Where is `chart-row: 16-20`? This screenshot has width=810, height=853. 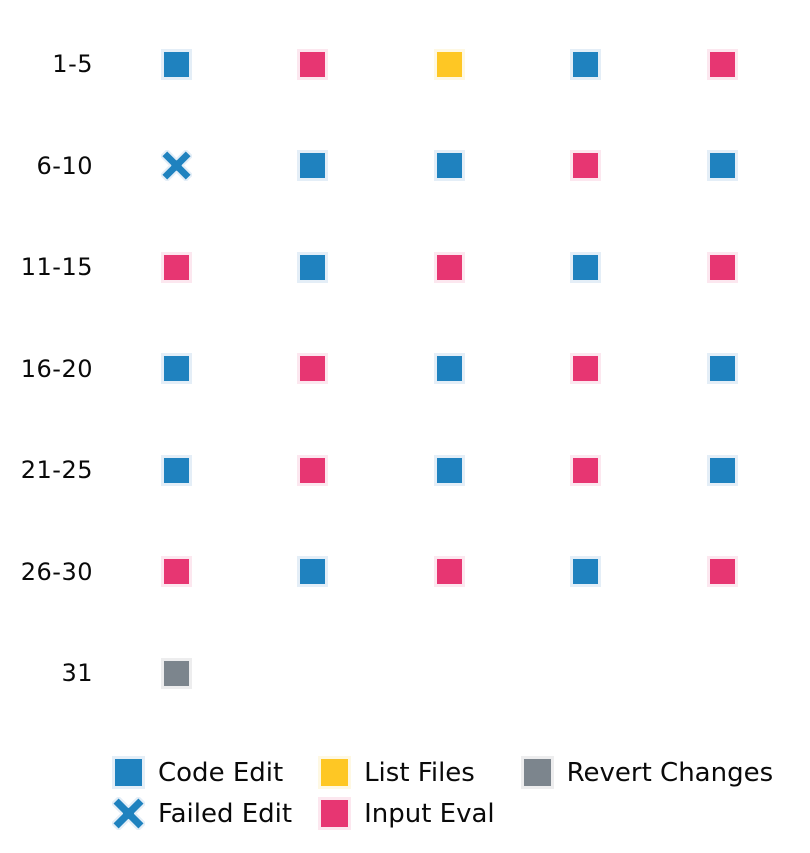
chart-row: 16-20 is located at coordinates (405, 369).